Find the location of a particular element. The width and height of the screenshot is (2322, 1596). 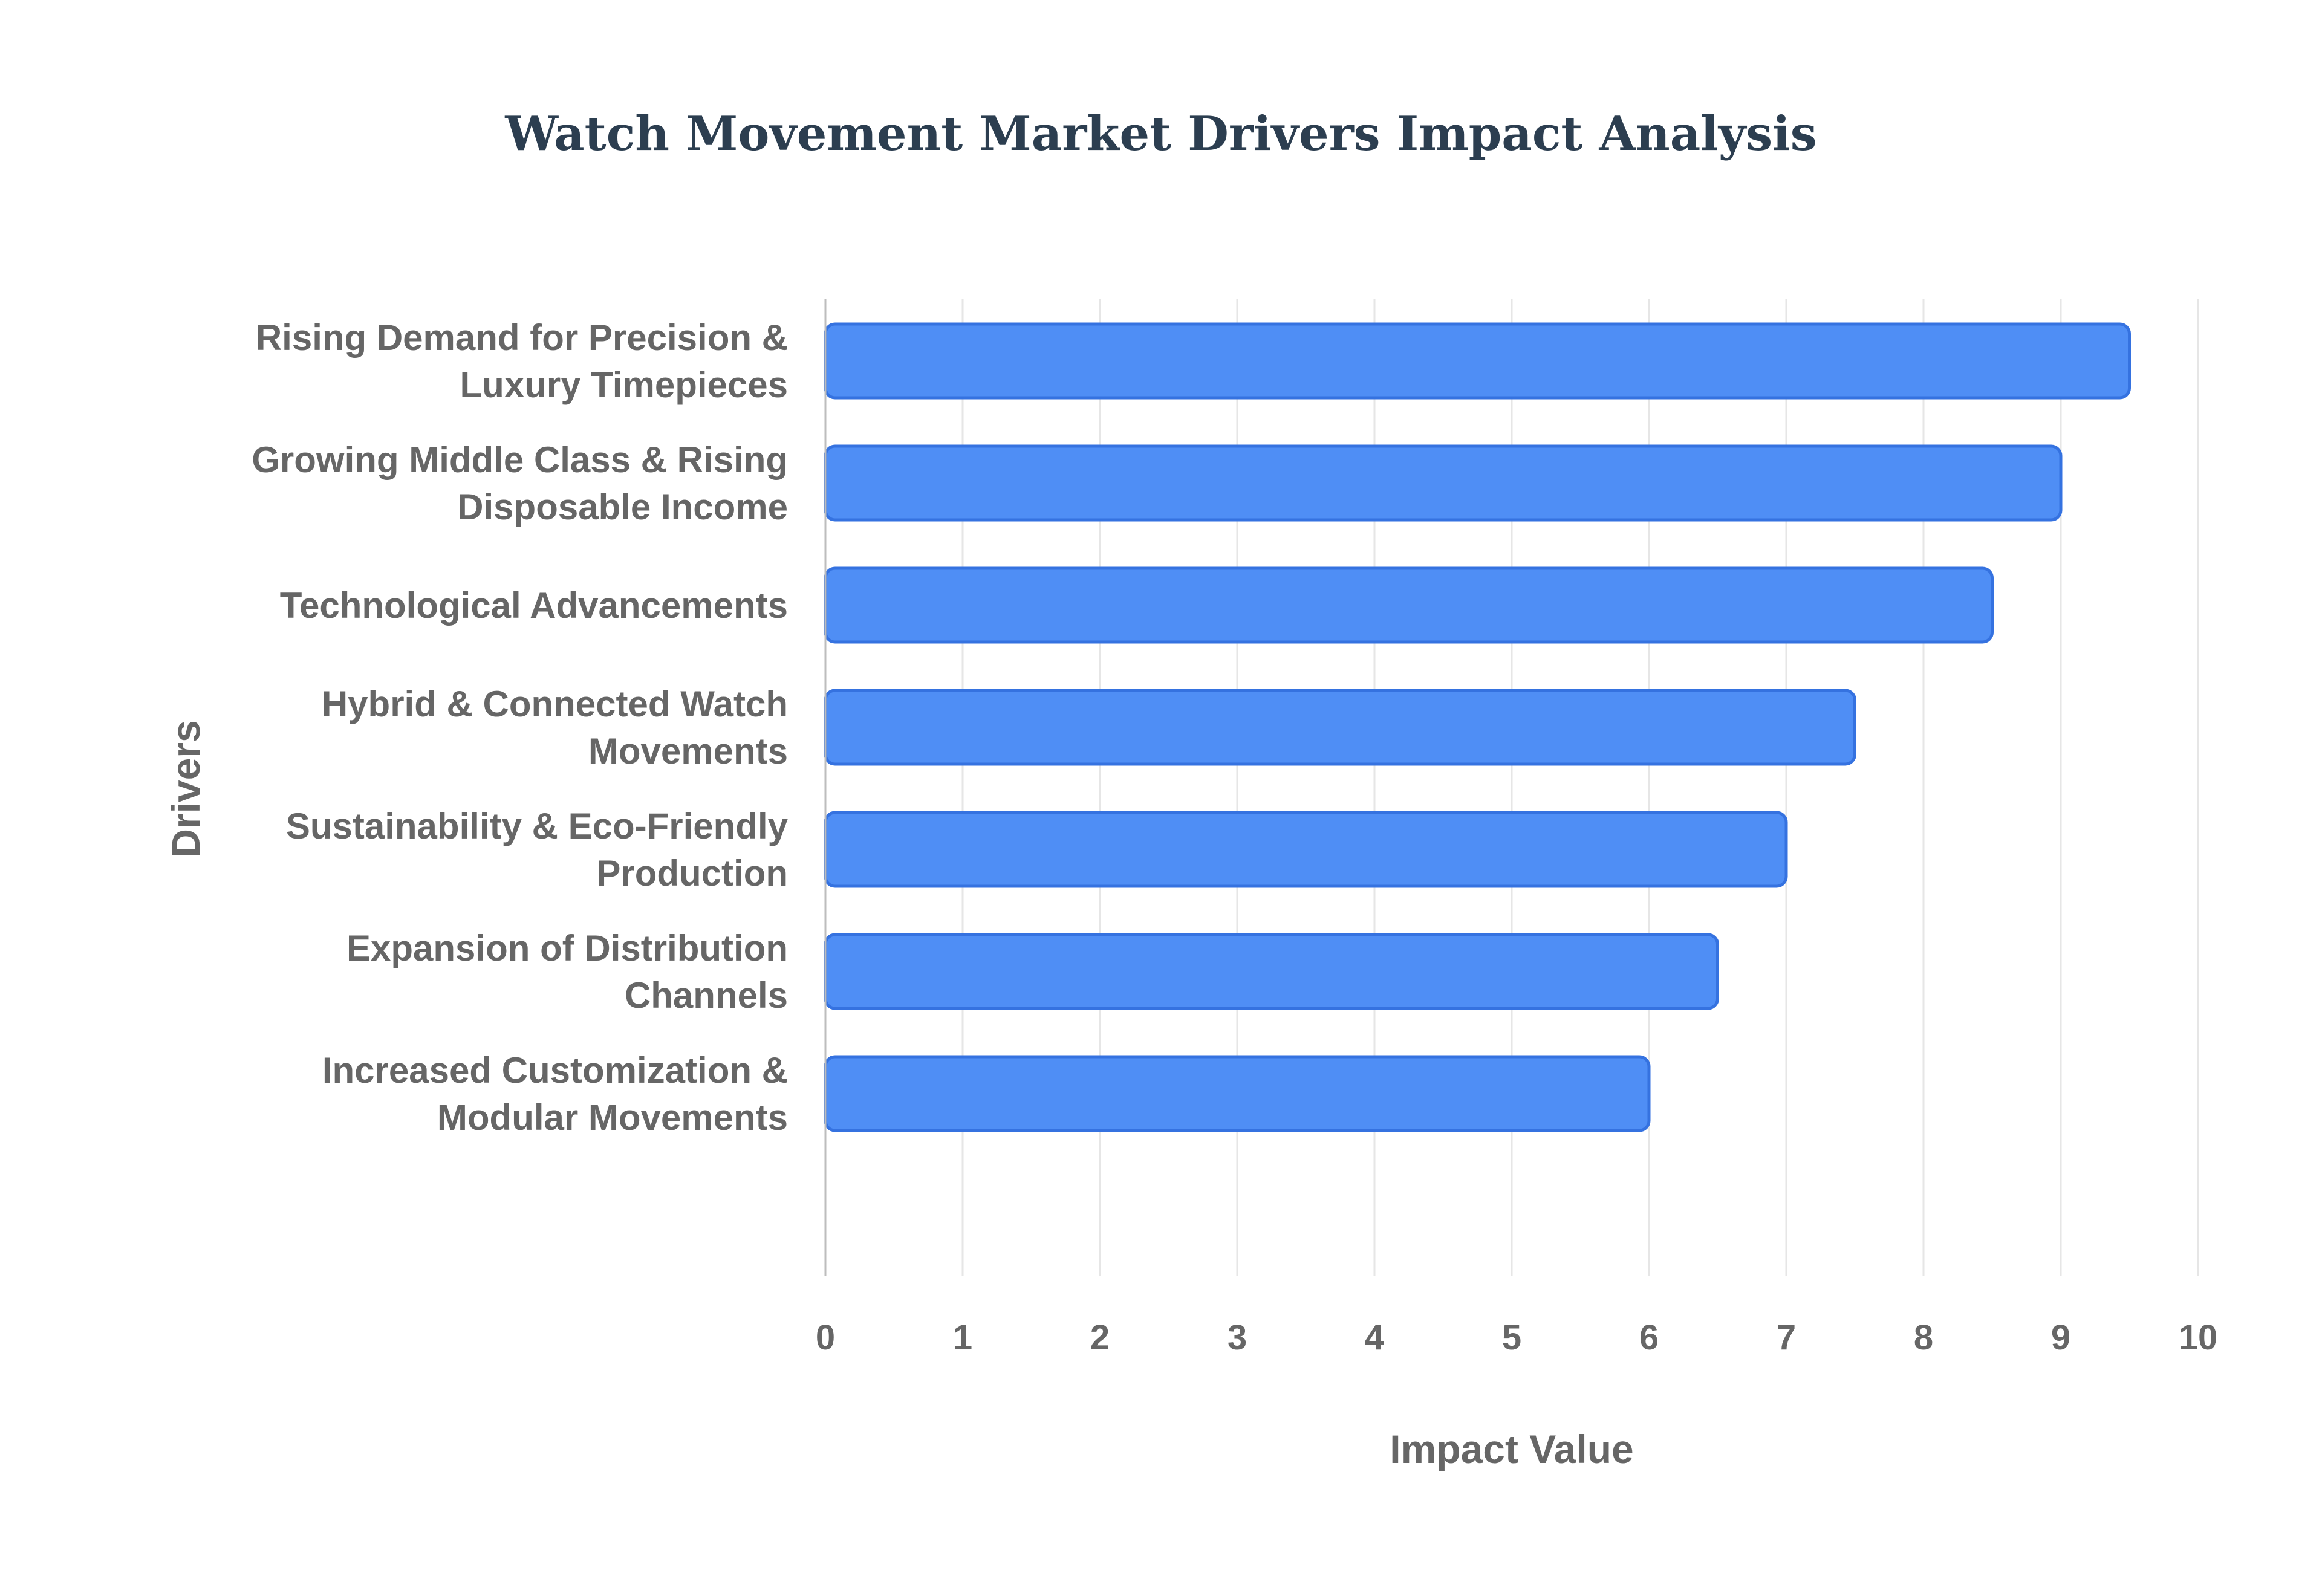

category-label: Rising Demand for Precision & is located at coordinates (522, 337).